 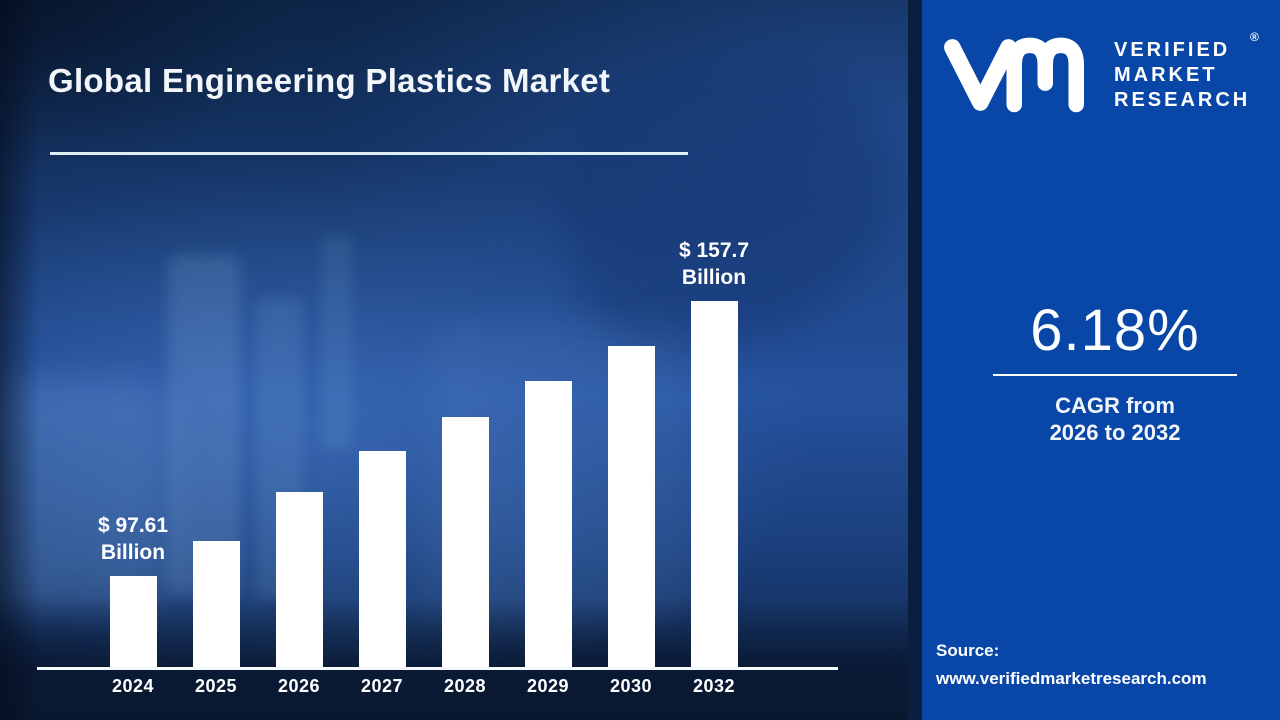 I want to click on bar-value-label-2032: $ 157.7 Billion, so click(x=714, y=264).